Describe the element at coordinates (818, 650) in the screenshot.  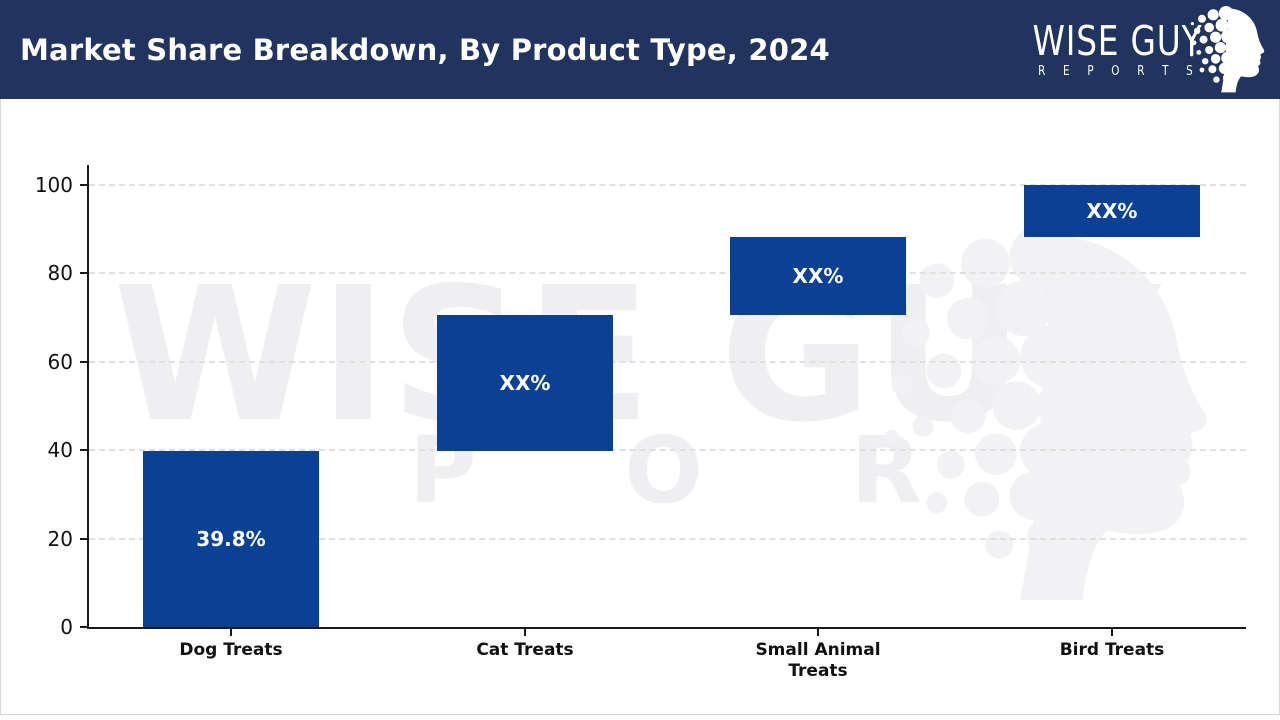
I see `x-category-label-line: Small Animal` at that location.